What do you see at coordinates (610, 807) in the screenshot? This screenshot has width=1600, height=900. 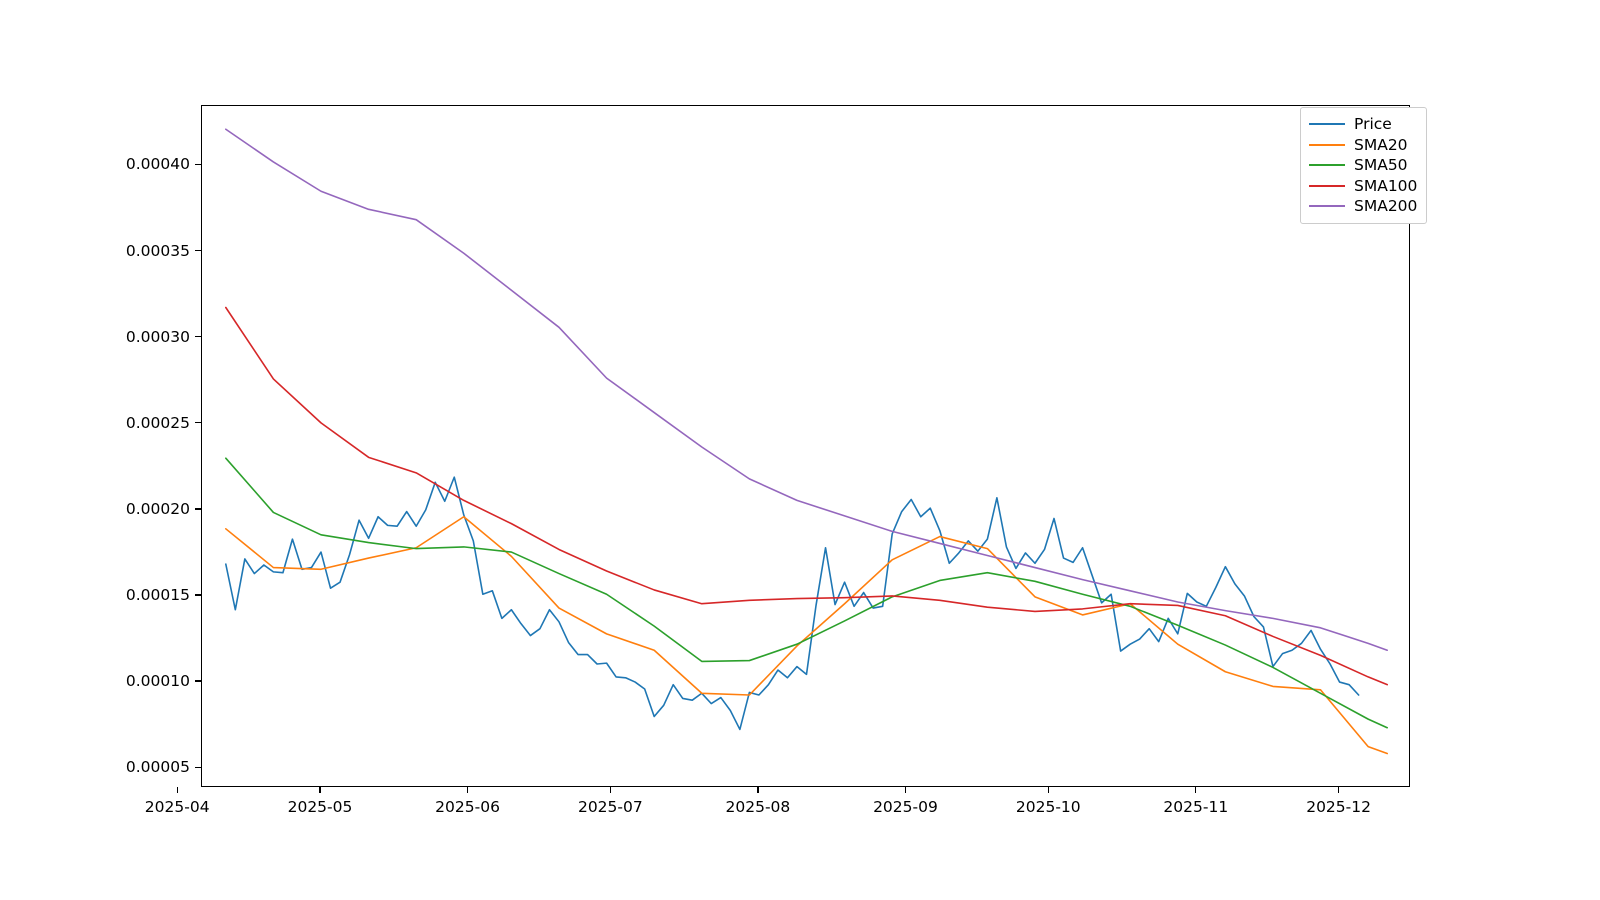 I see `x-tick-label: 2025-07` at bounding box center [610, 807].